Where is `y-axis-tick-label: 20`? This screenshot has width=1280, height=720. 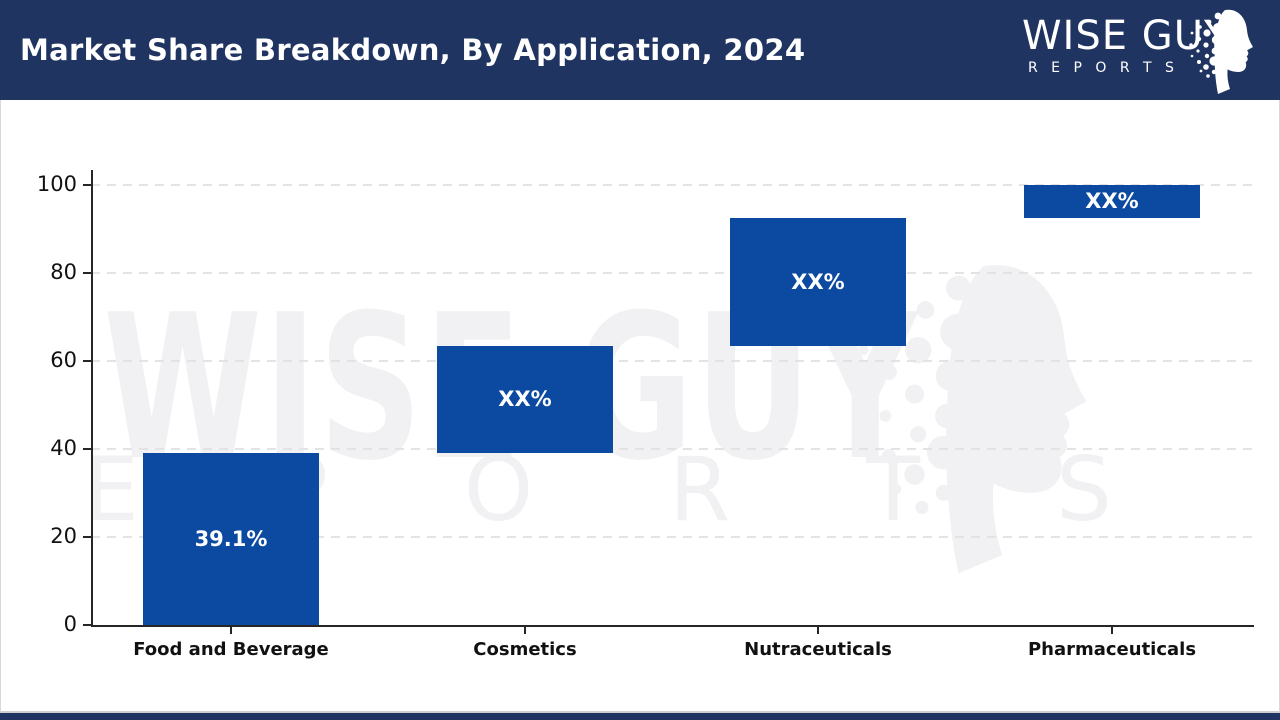
y-axis-tick-label: 20 is located at coordinates (63, 536).